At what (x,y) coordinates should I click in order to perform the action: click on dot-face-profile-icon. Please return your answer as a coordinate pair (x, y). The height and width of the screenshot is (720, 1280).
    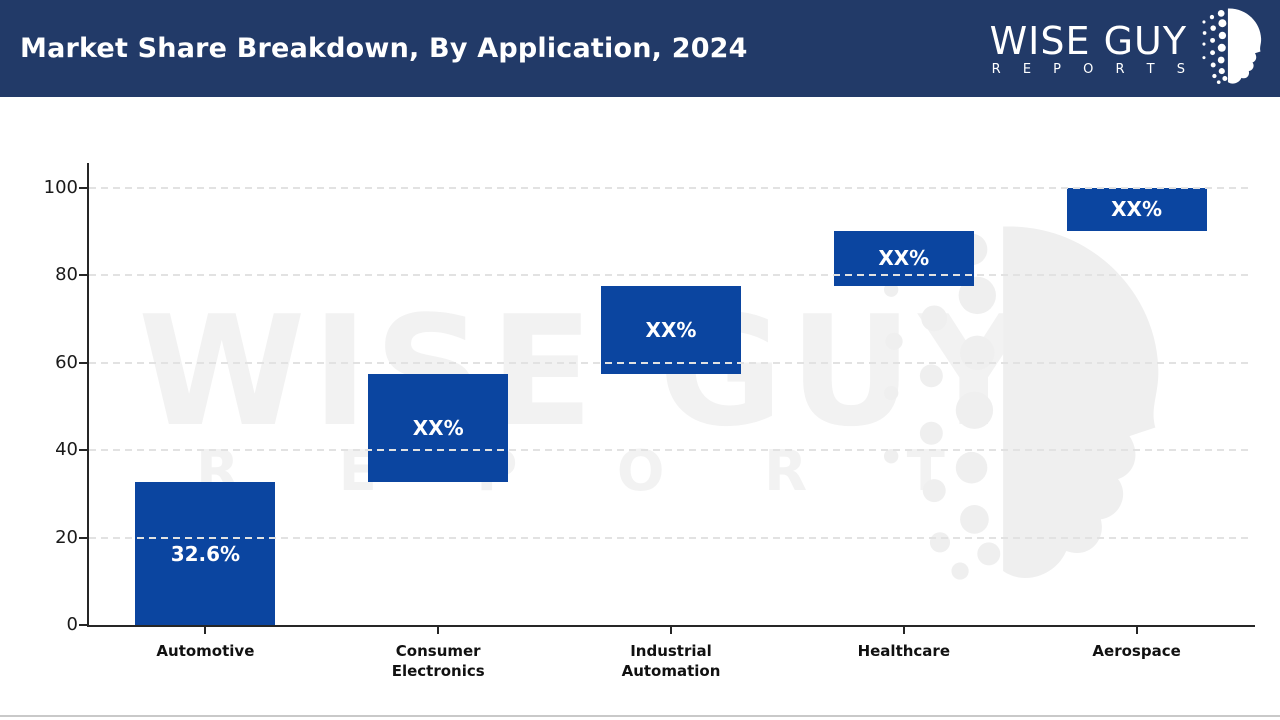
    Looking at the image, I should click on (1232, 45).